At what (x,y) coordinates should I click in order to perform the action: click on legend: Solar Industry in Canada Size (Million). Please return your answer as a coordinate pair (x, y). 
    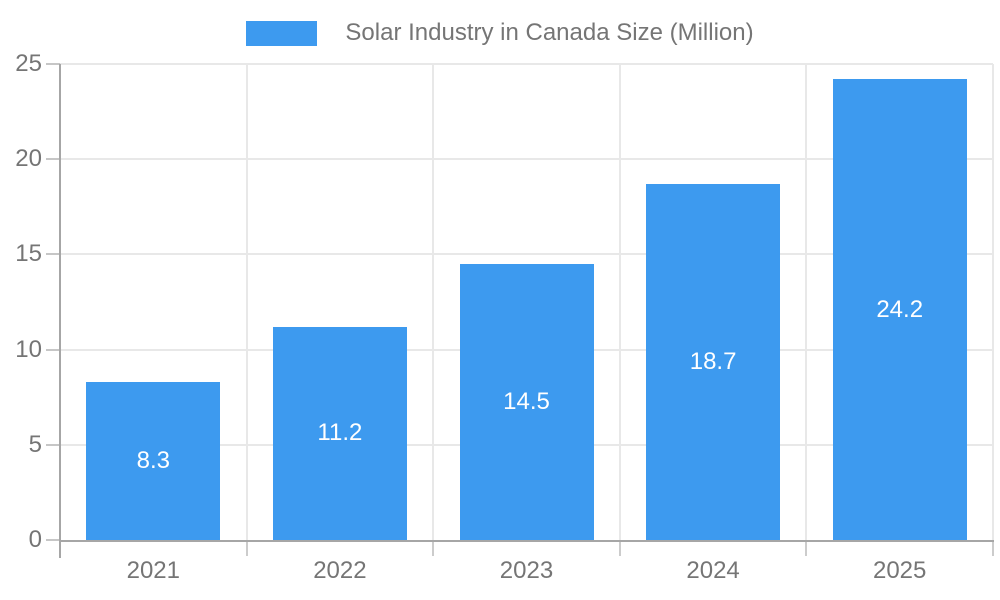
    Looking at the image, I should click on (500, 33).